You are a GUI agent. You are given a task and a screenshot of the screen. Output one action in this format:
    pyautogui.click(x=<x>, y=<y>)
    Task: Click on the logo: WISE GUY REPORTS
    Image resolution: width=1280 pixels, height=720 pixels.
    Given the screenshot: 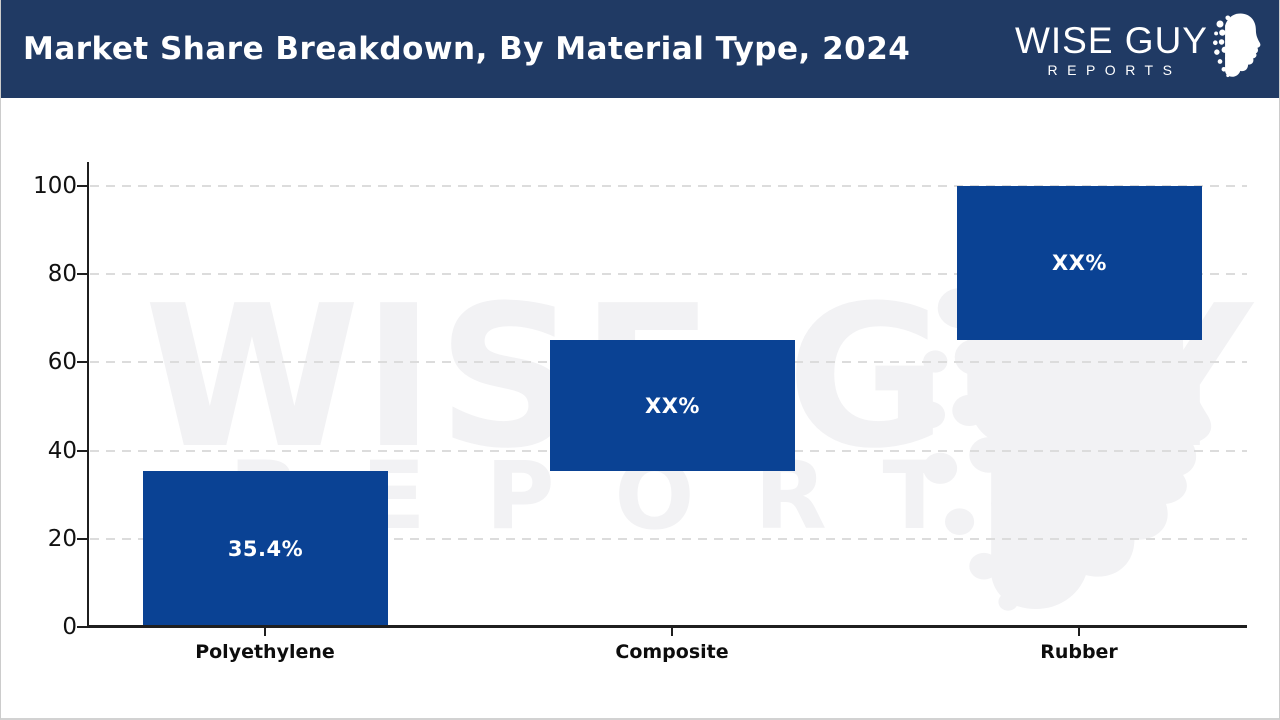 What is the action you would take?
    pyautogui.click(x=1141, y=49)
    